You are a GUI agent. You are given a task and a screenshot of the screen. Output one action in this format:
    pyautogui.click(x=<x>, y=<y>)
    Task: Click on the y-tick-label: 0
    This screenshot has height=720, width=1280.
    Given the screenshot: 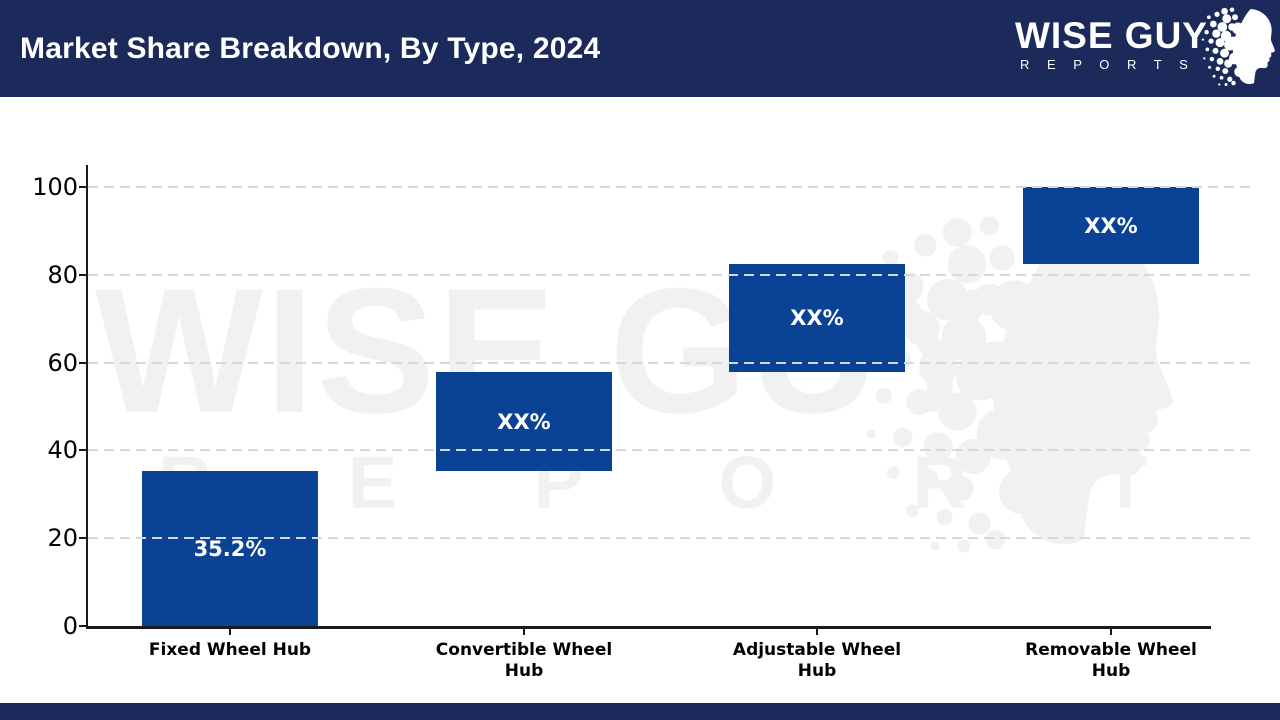 What is the action you would take?
    pyautogui.click(x=70, y=626)
    